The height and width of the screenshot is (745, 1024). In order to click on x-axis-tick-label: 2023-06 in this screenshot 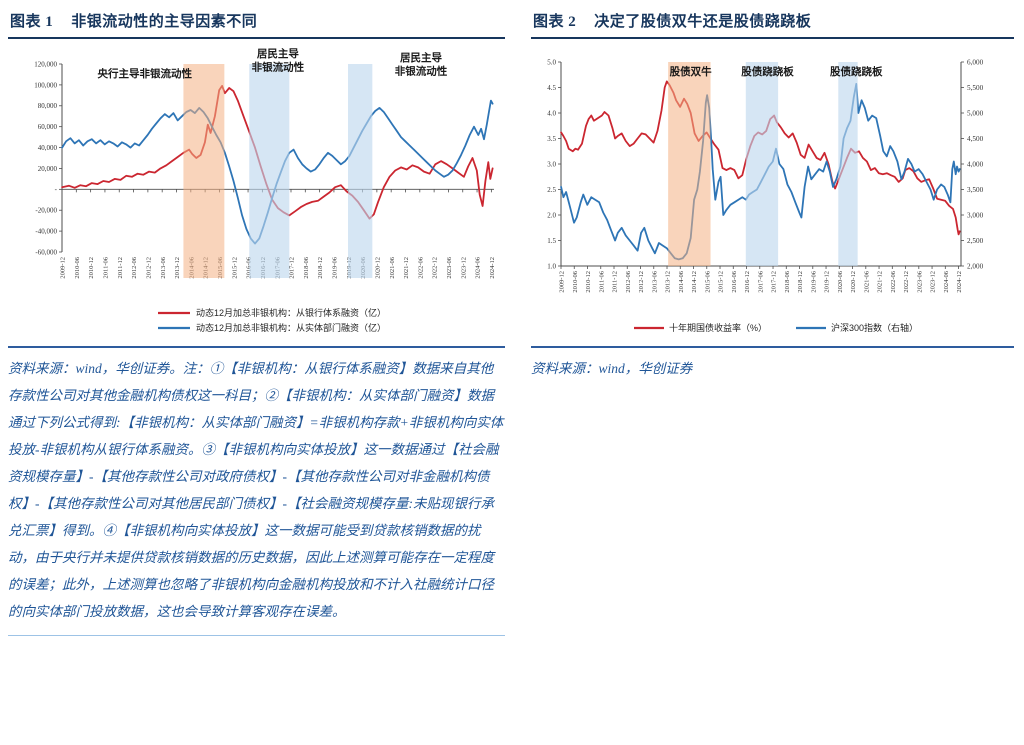, I will do `click(449, 267)`.